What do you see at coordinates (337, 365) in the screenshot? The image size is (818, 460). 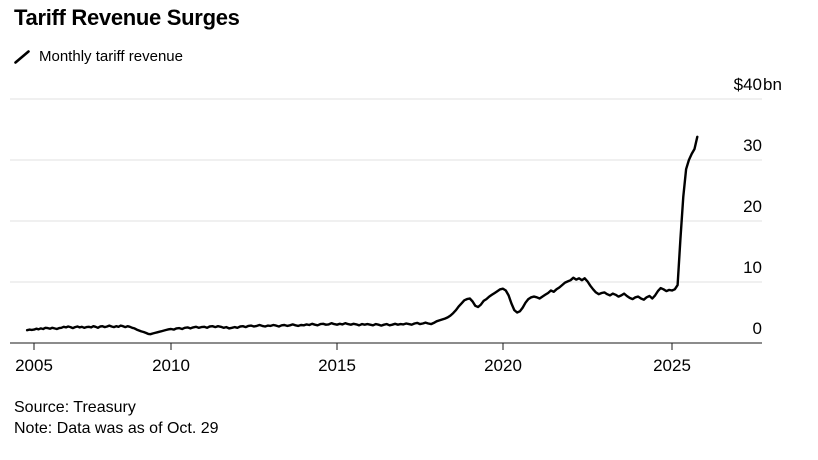 I see `x-axis-tick-label: 2015` at bounding box center [337, 365].